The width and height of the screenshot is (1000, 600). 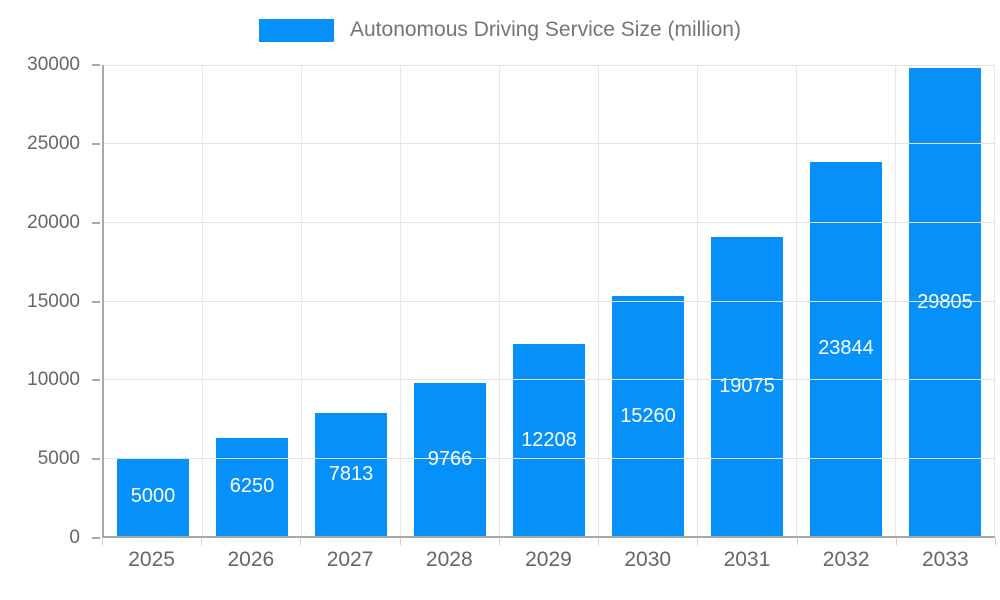 I want to click on bar-value-label: 7813, so click(x=351, y=474).